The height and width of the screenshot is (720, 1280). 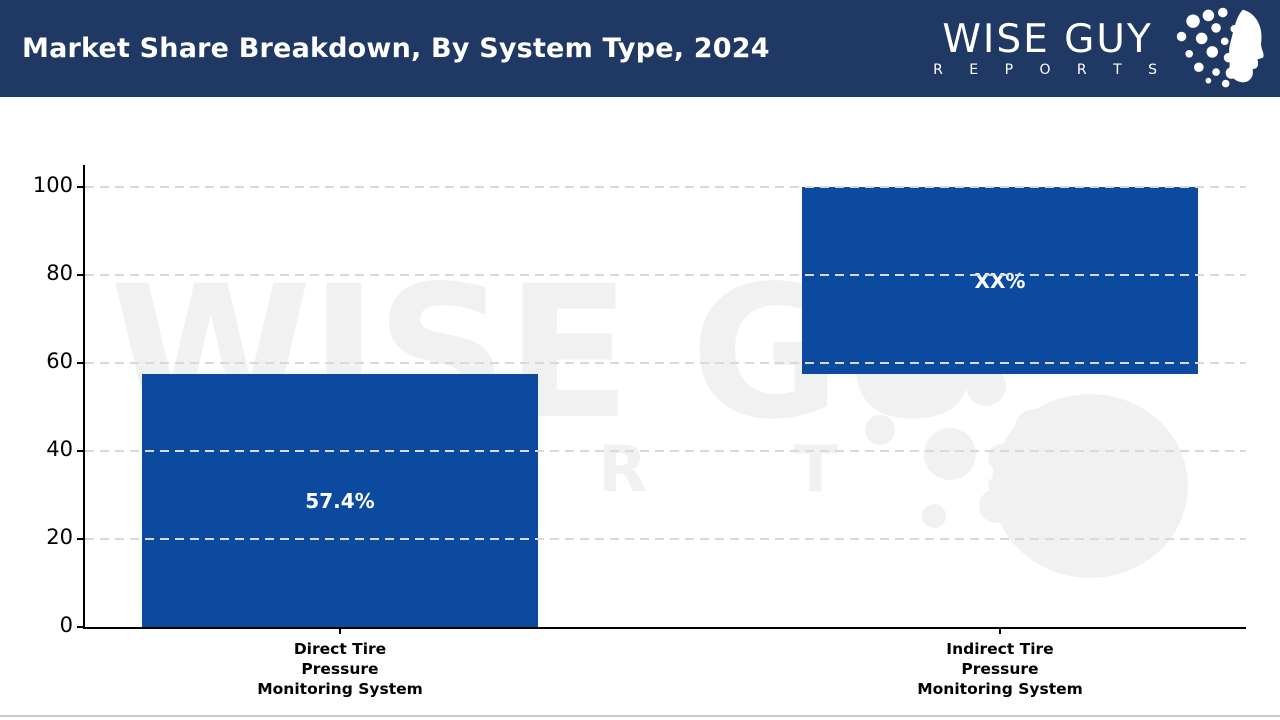 I want to click on wiseguy-logo-text: WISE GUY R E P O R T S, so click(x=1047, y=49).